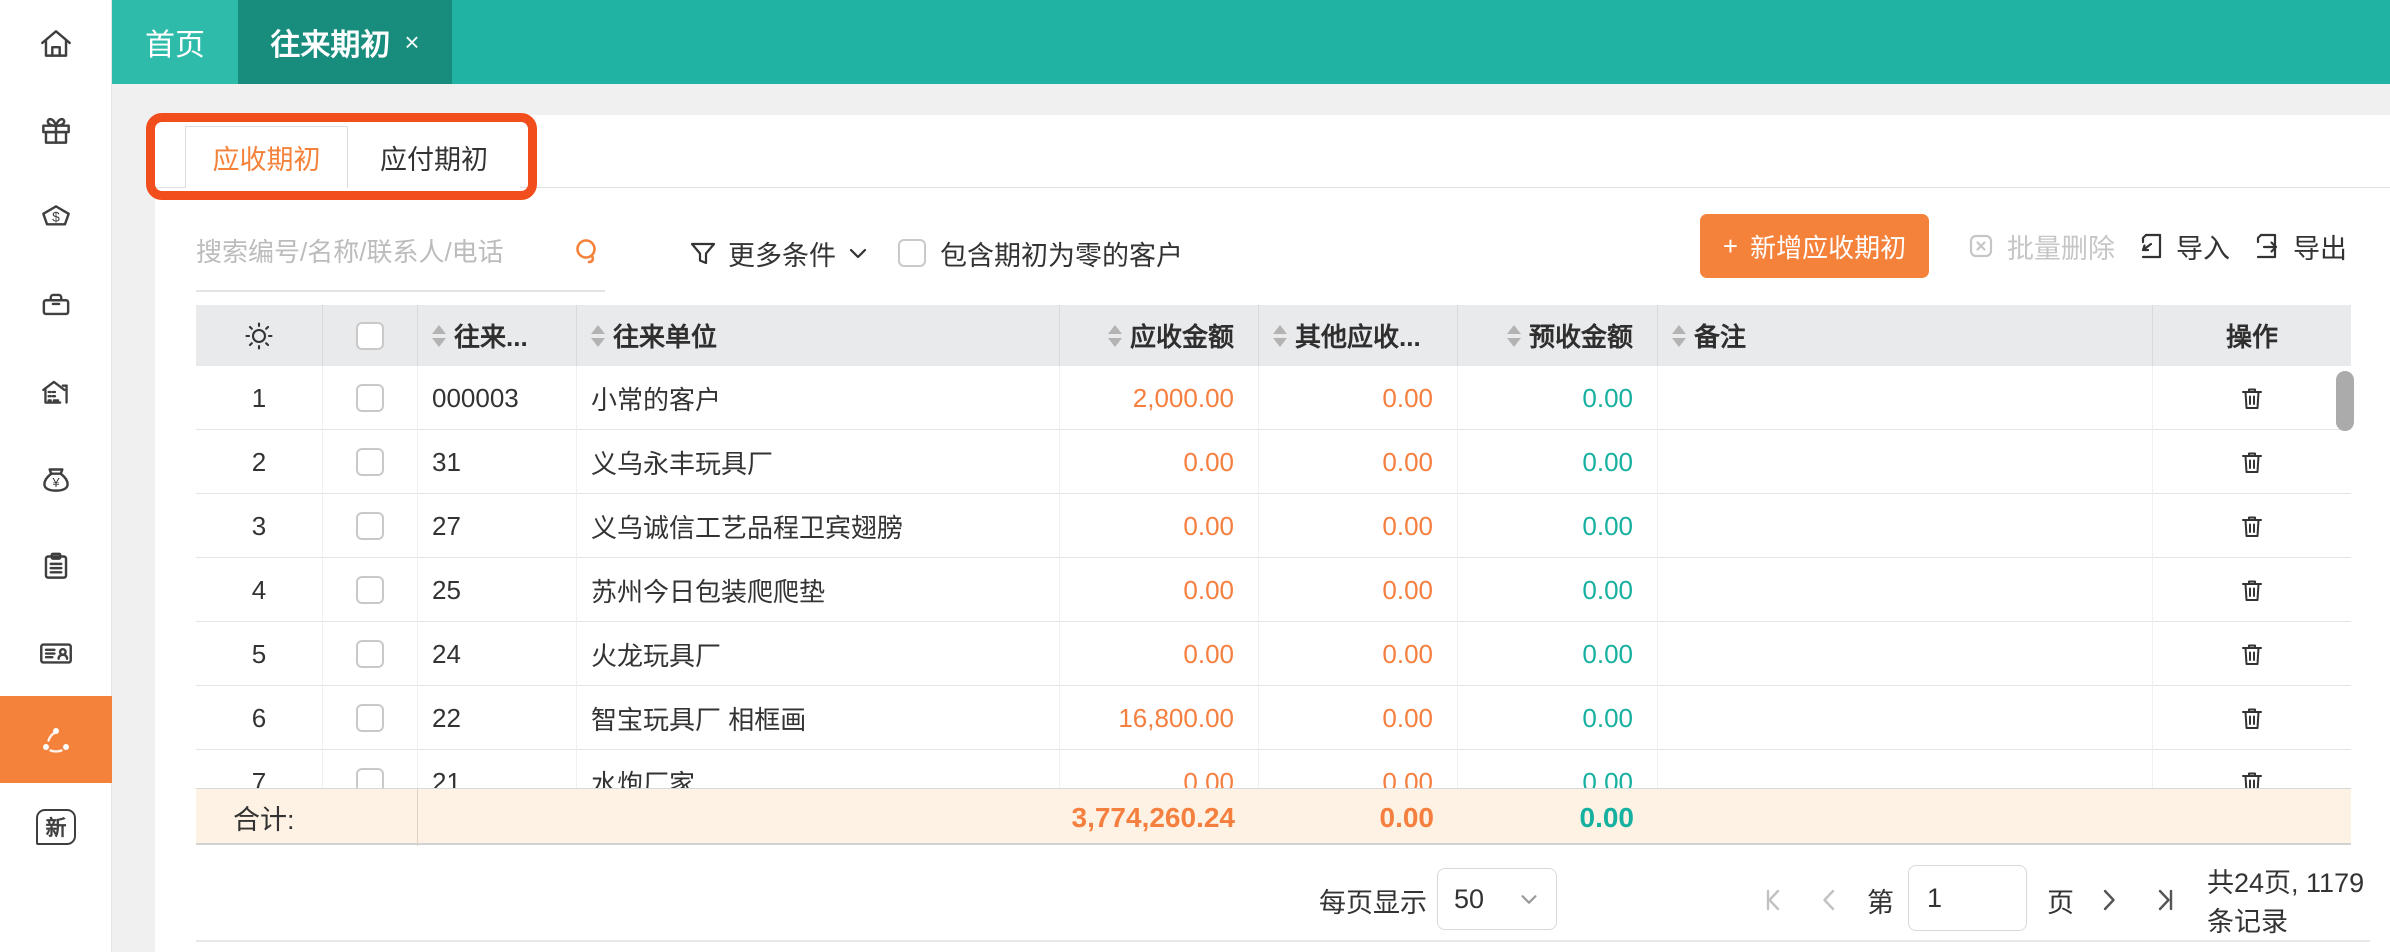  Describe the element at coordinates (1407, 817) in the screenshot. I see `totals-other: 0.00` at that location.